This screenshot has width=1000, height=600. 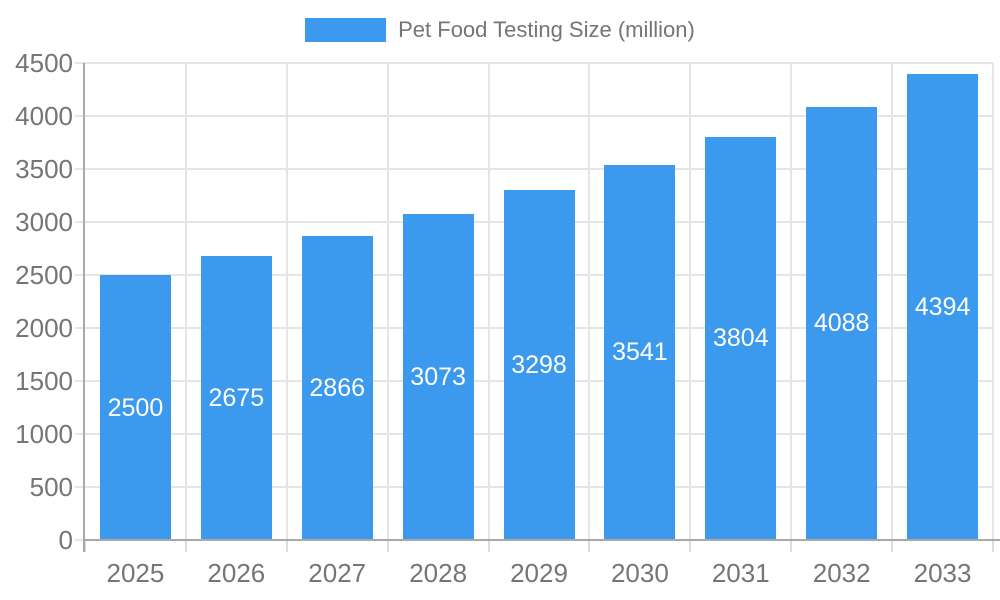 What do you see at coordinates (236, 573) in the screenshot?
I see `x-axis-label: 2026` at bounding box center [236, 573].